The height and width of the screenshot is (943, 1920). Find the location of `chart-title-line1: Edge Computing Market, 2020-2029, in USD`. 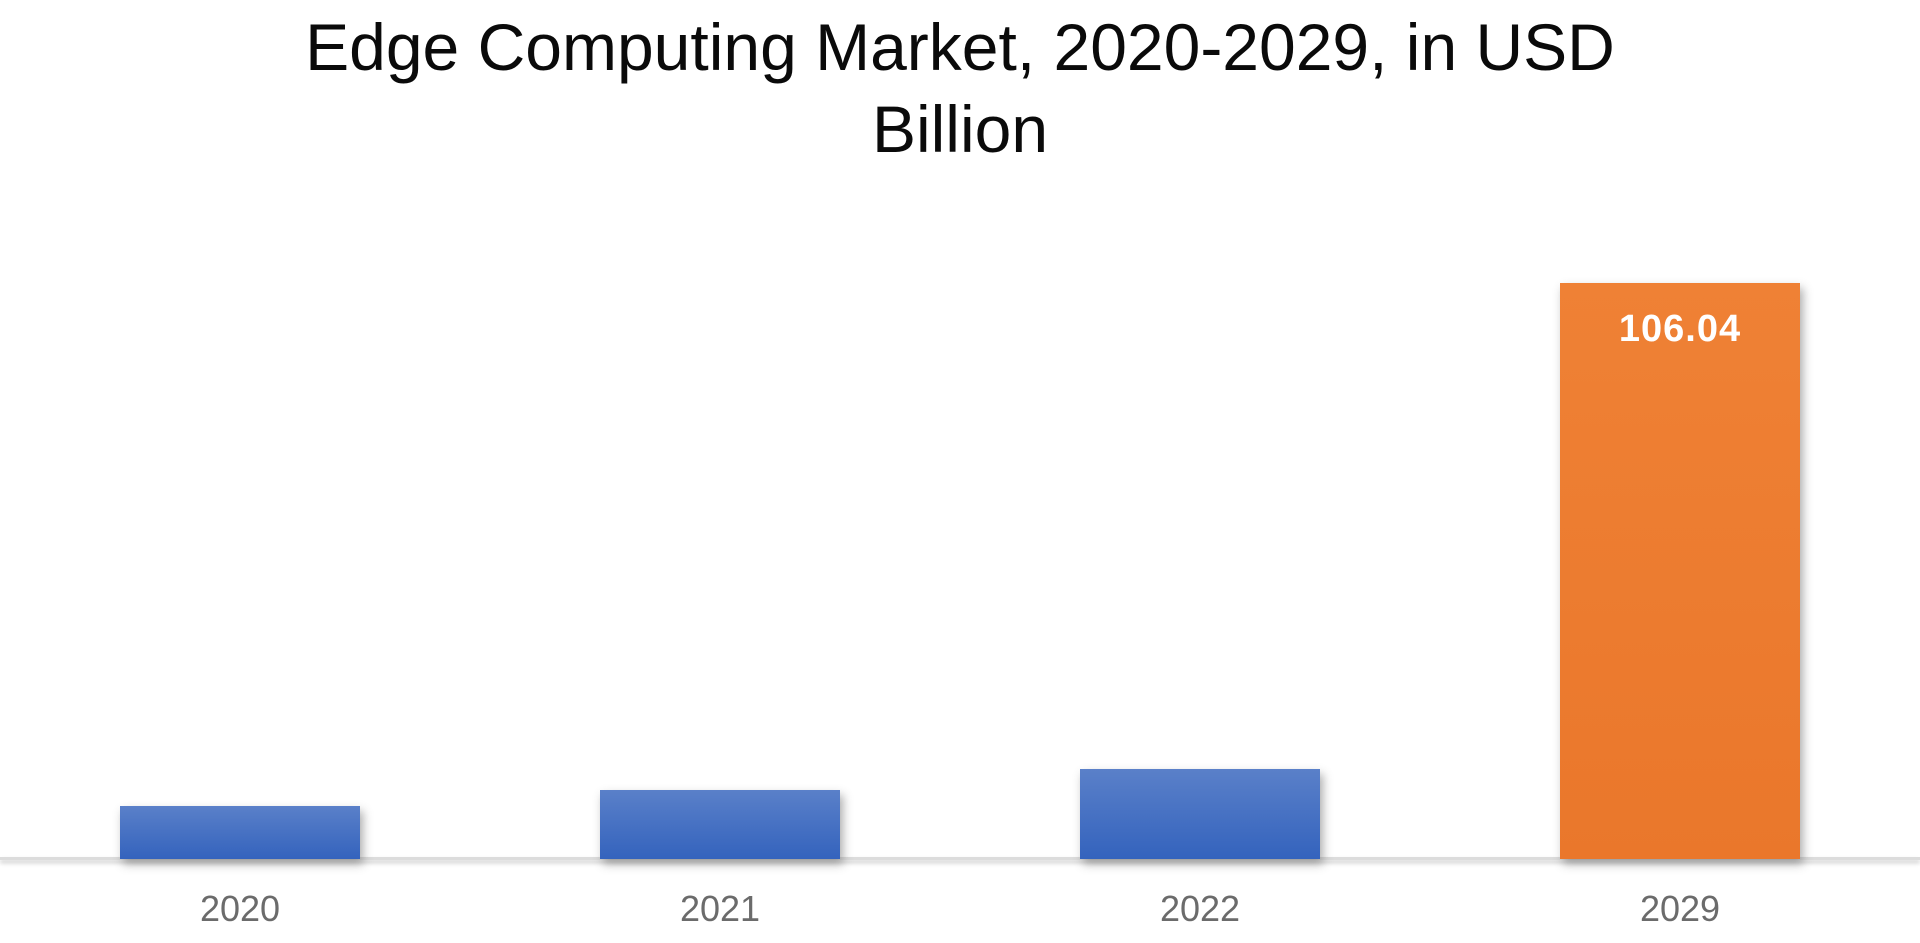

chart-title-line1: Edge Computing Market, 2020-2029, in USD is located at coordinates (960, 47).